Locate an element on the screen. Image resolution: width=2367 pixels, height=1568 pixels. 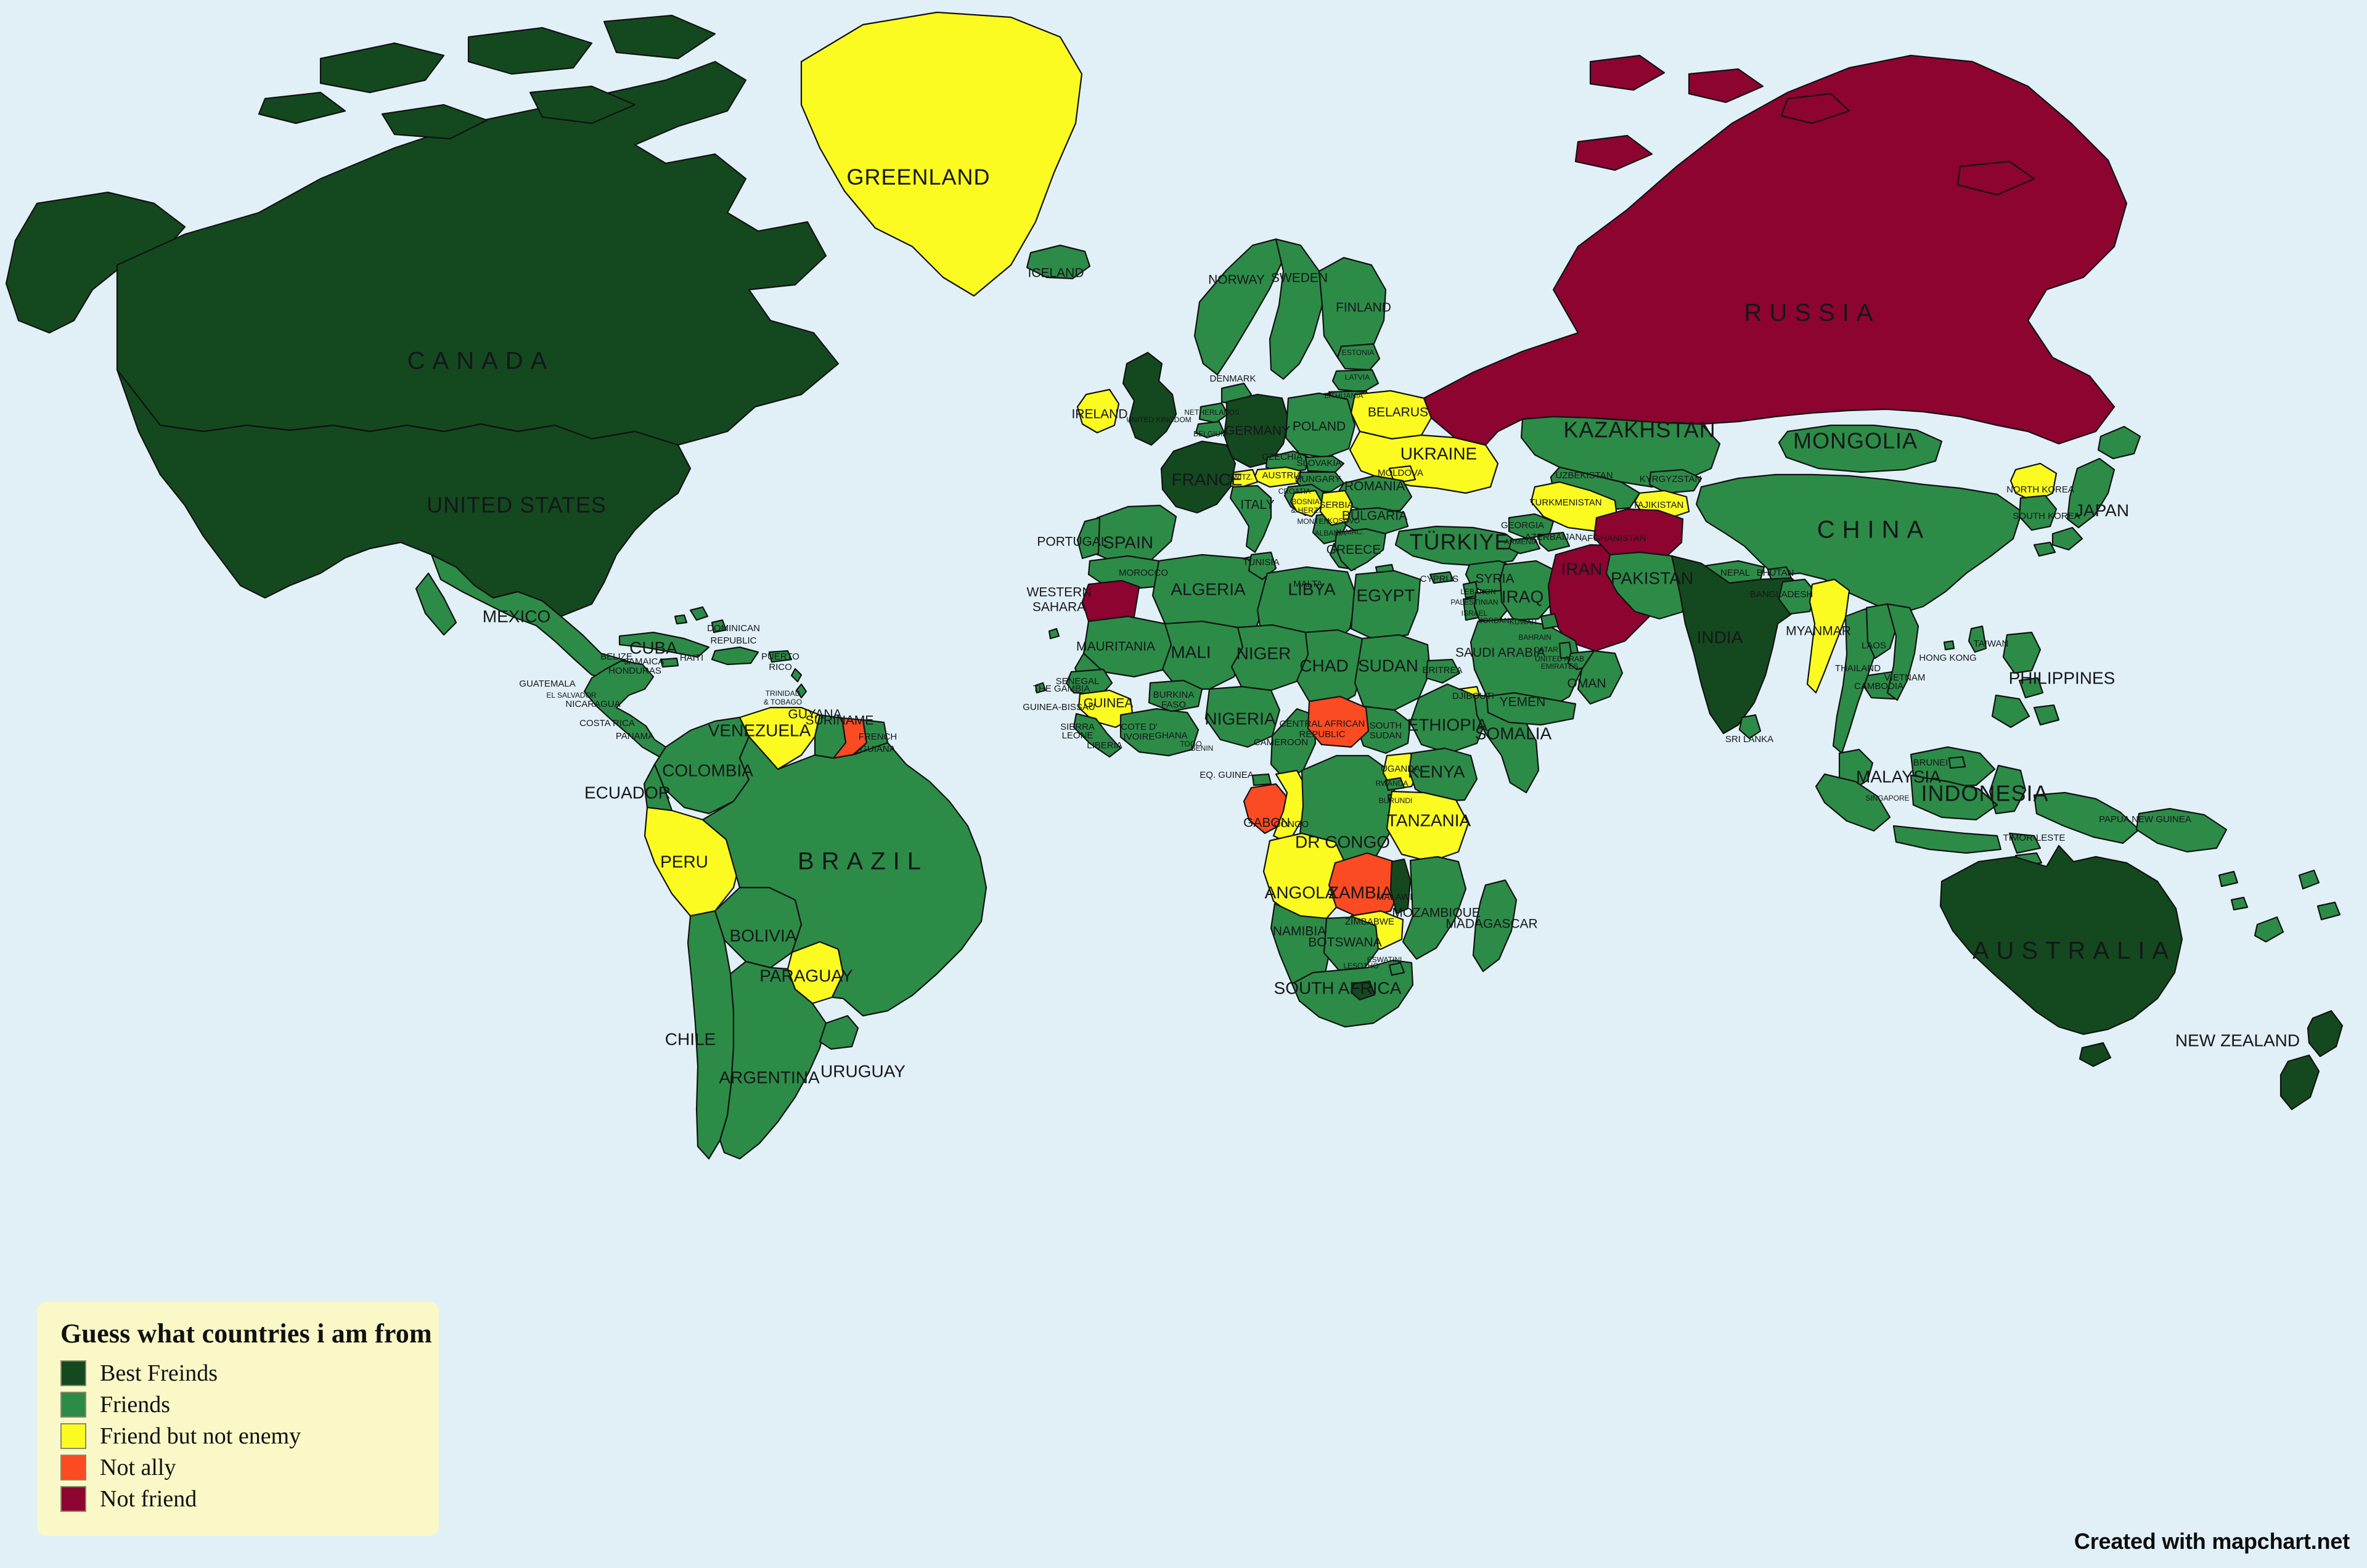
country-myanmar is located at coordinates (1828, 636).